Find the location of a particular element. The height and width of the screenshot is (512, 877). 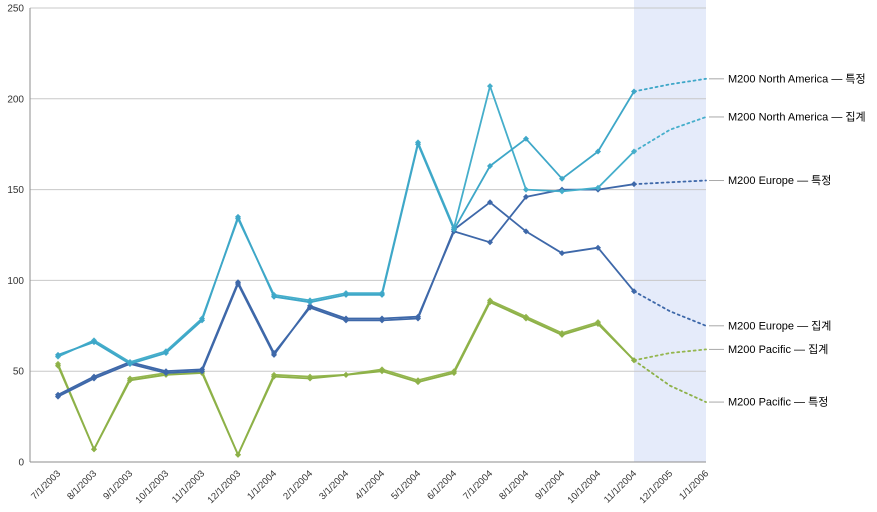

x-tick-label: 5/1/2004 is located at coordinates (406, 485).